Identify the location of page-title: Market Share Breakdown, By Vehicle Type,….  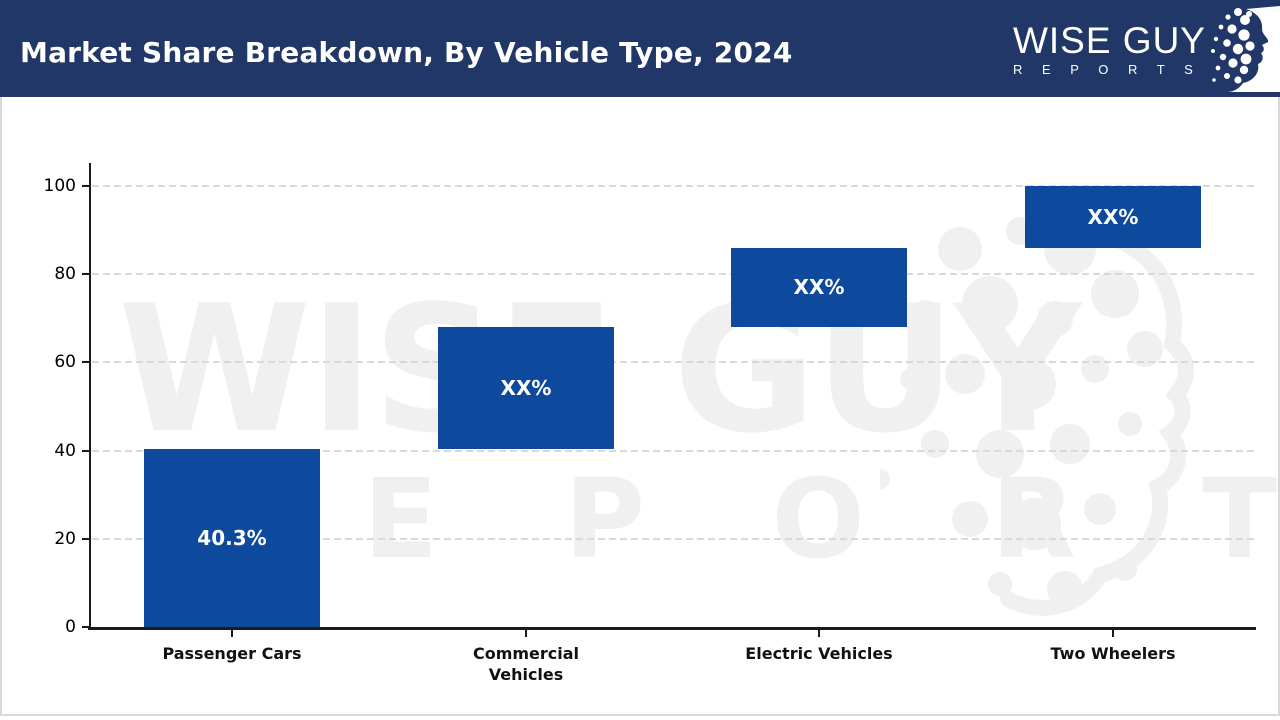
(406, 52).